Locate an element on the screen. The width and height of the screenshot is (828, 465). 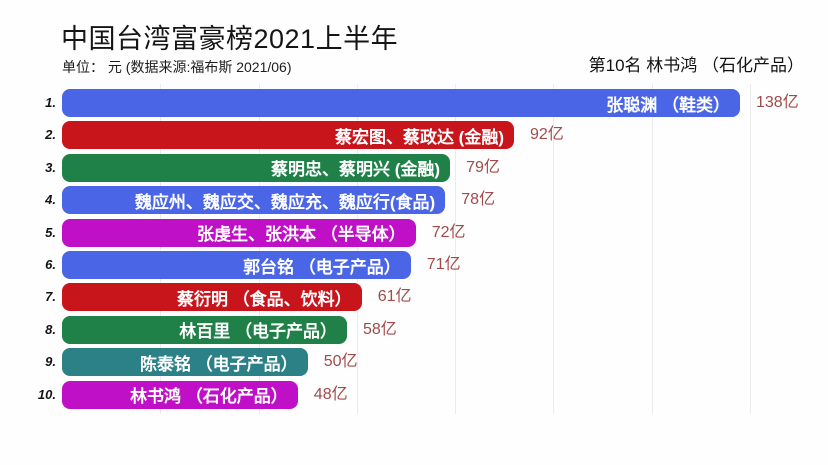
value-label: 61亿 is located at coordinates (394, 297).